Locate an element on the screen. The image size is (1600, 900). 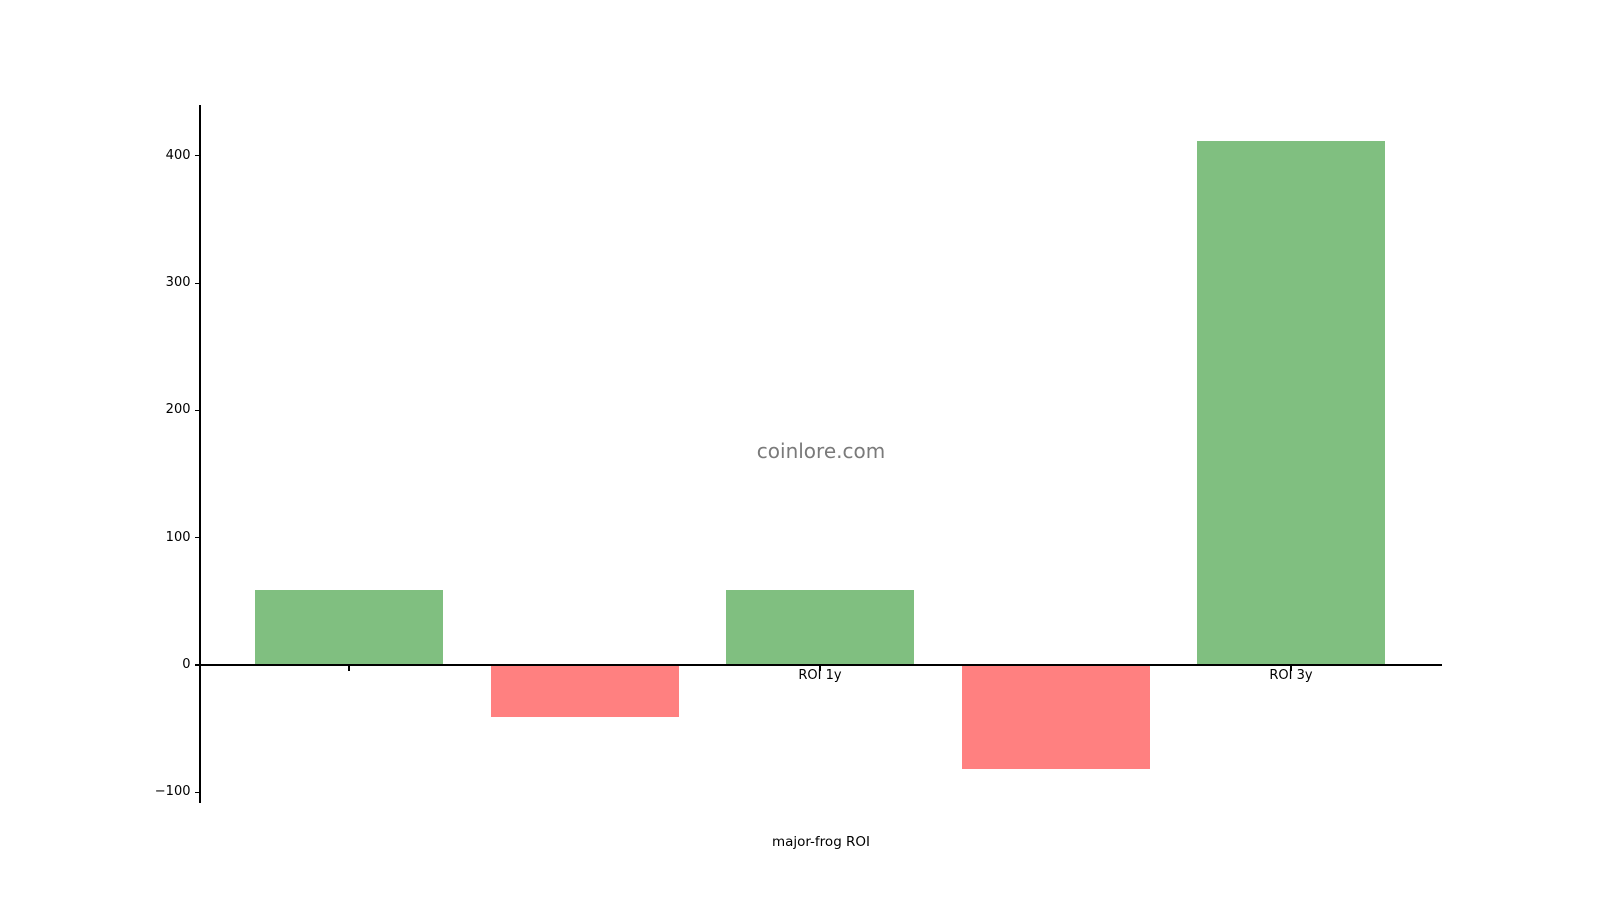
y-tick-label: −100 is located at coordinates (172, 792).